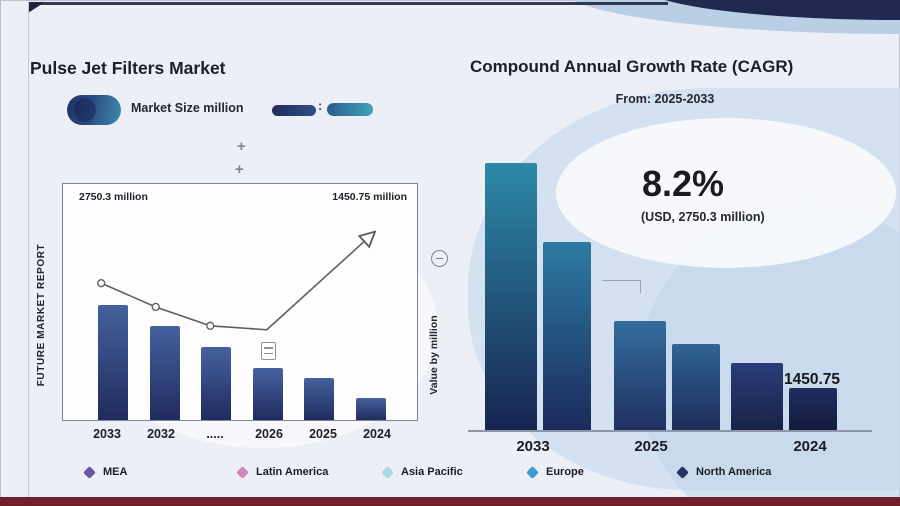  What do you see at coordinates (632, 66) in the screenshot?
I see `cagr-title: Compound Annual Growth Rate (CAGR)` at bounding box center [632, 66].